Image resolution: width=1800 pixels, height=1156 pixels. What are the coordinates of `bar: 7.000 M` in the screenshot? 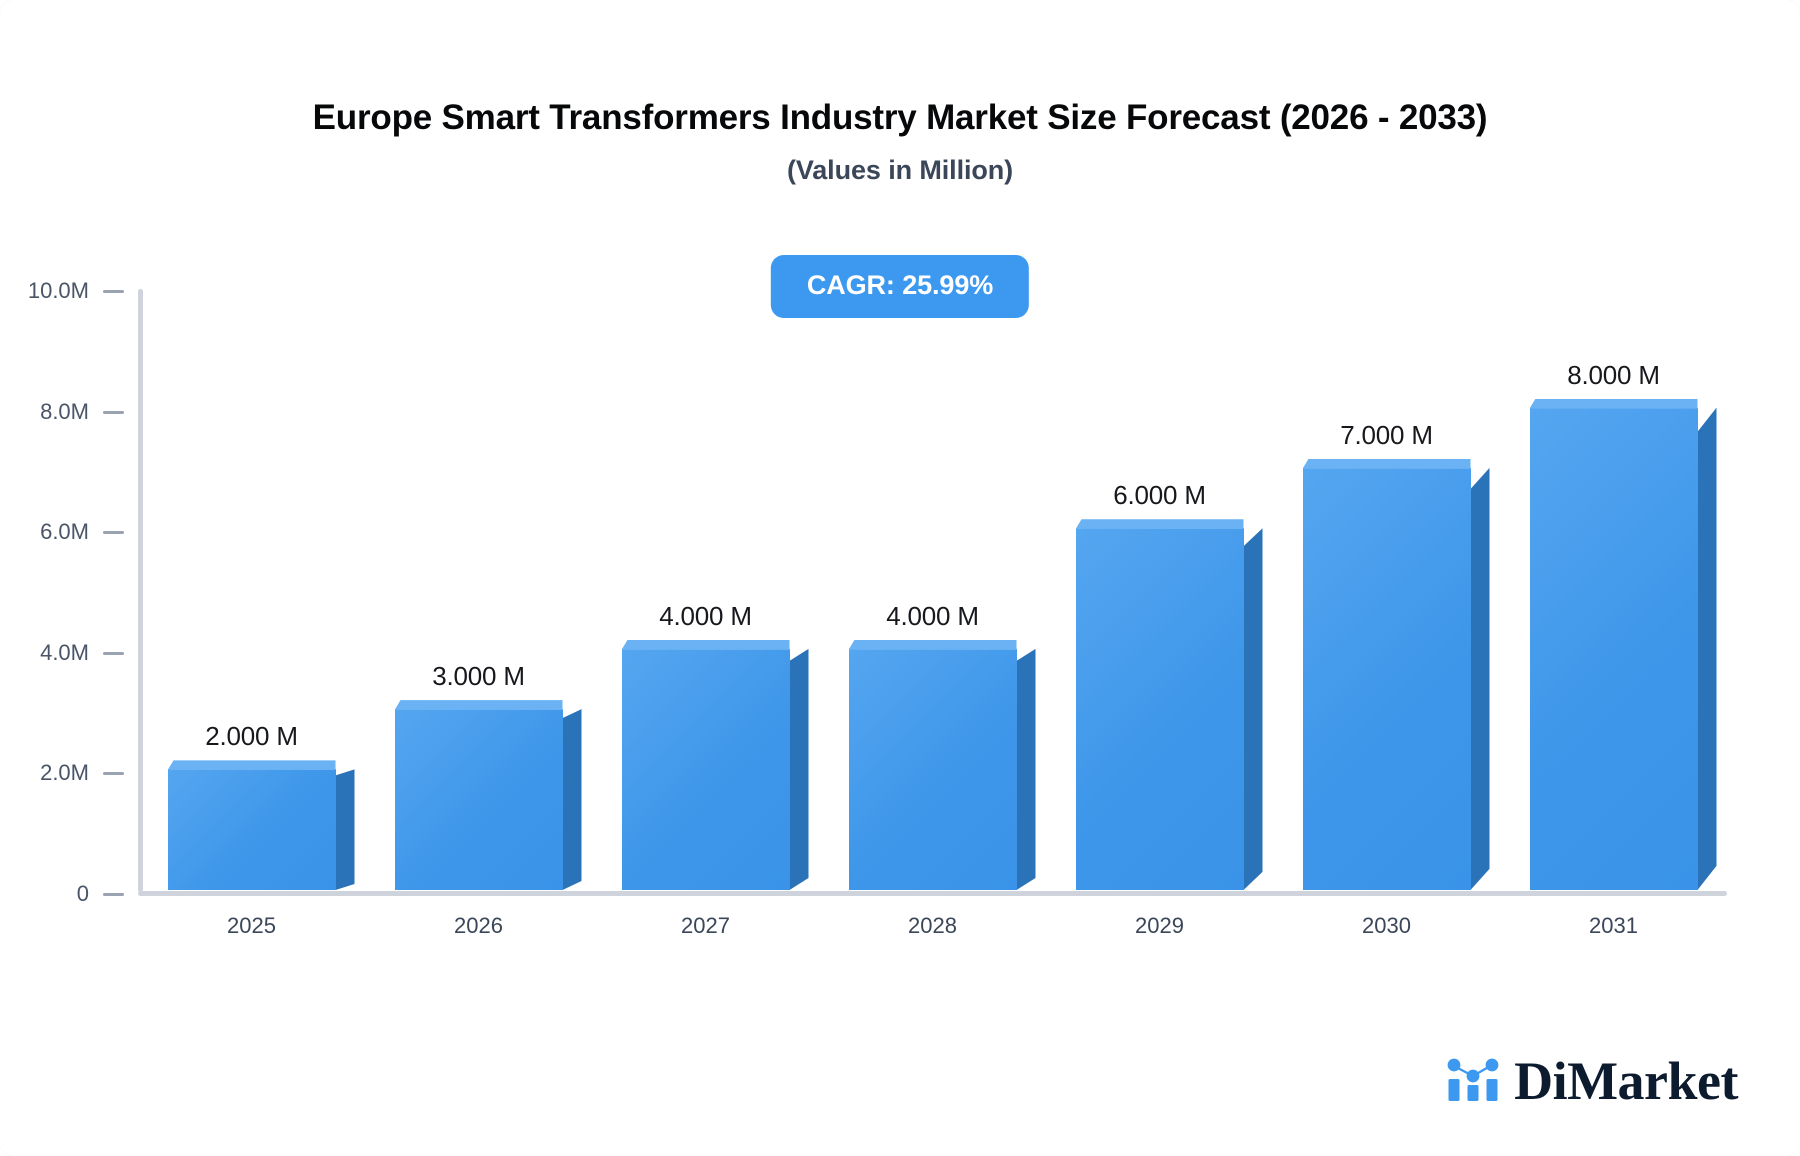 It's located at (1396, 655).